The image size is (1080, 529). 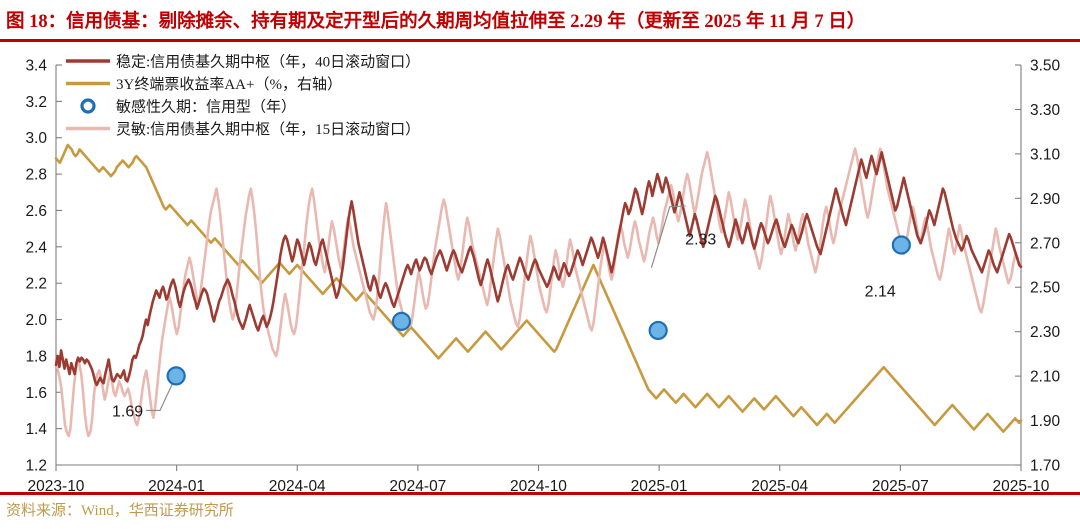 I want to click on y-axis-right-tick-label: 2.10, so click(x=1045, y=377).